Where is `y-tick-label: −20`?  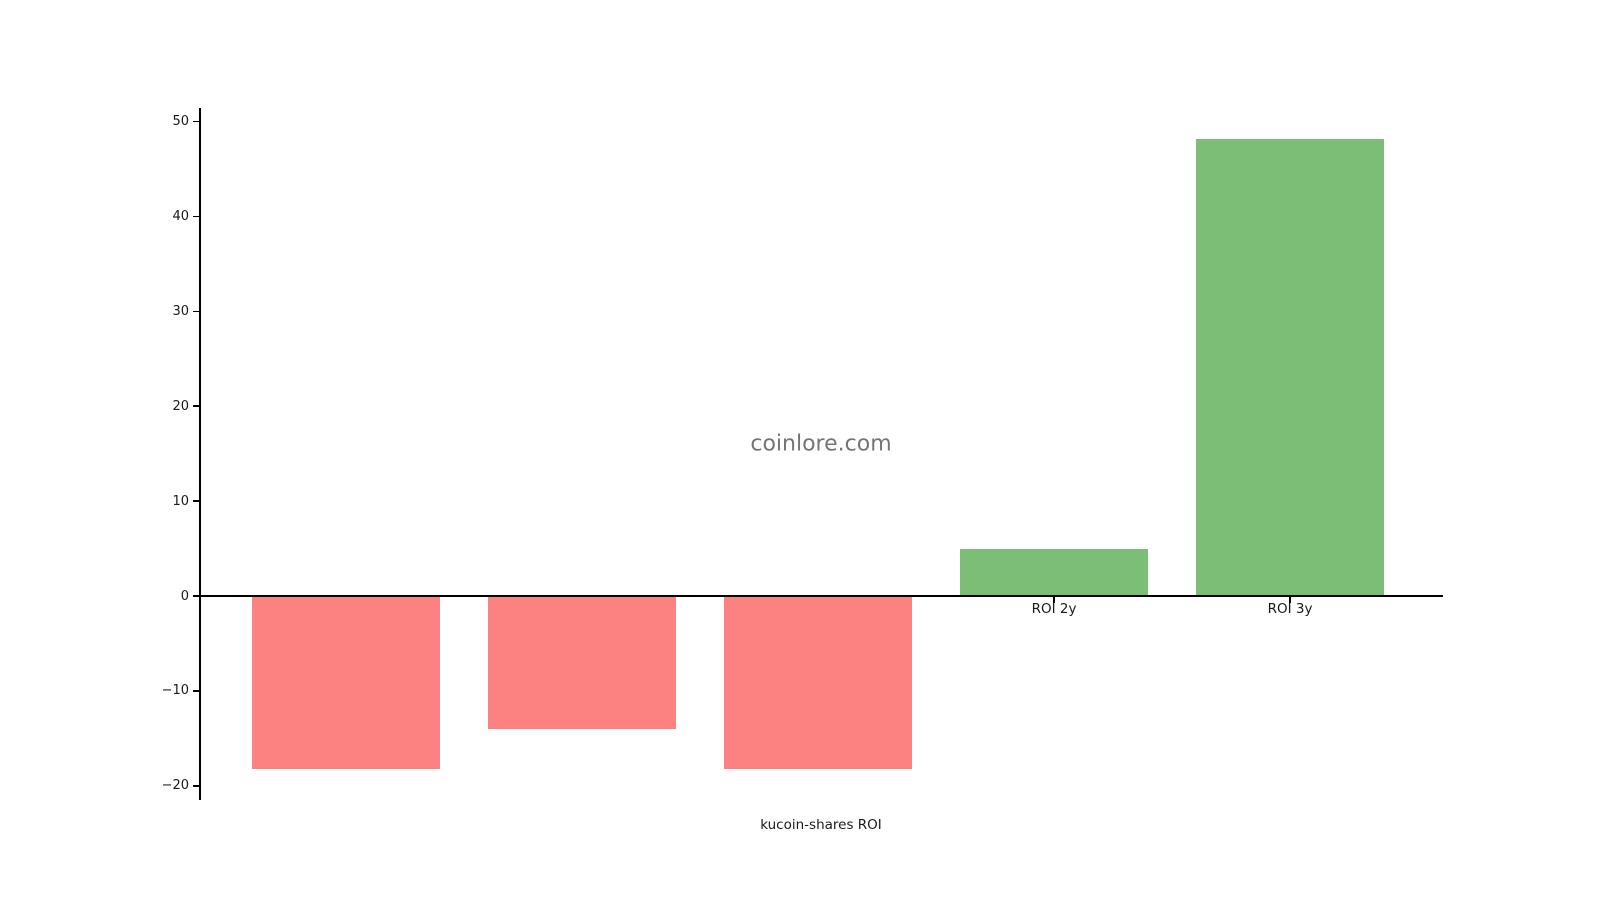 y-tick-label: −20 is located at coordinates (175, 786).